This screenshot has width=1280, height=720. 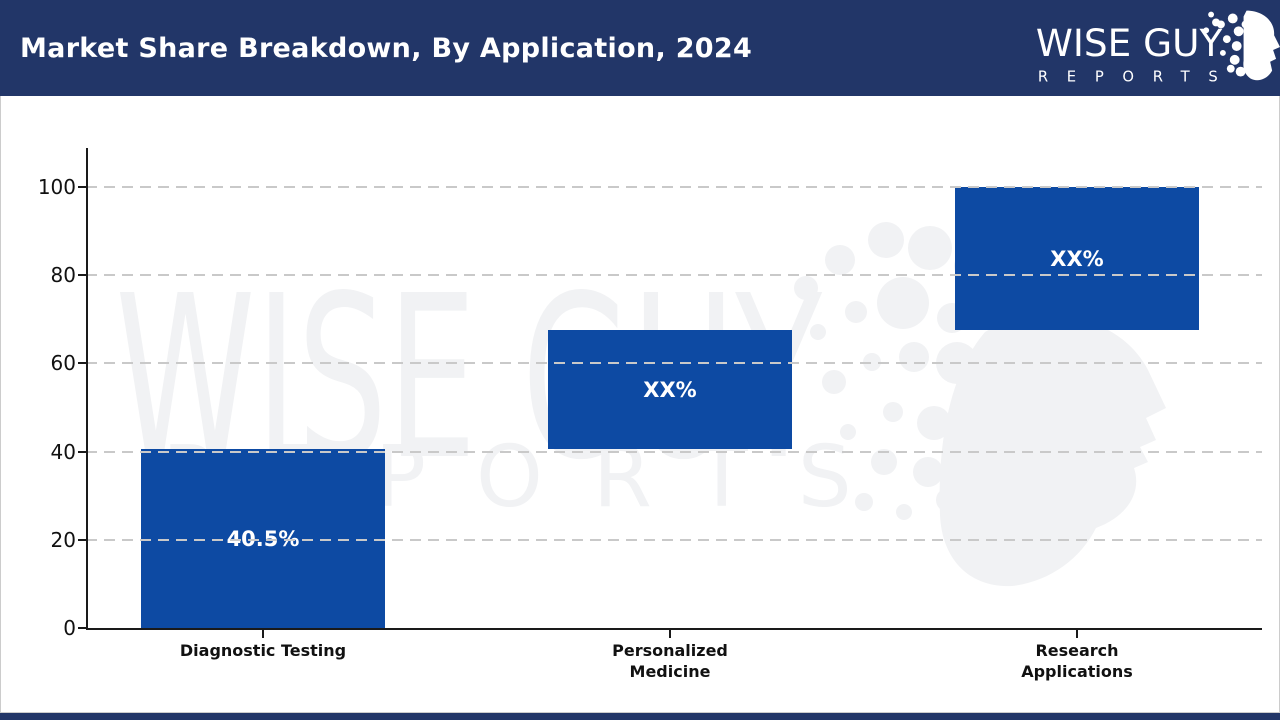 What do you see at coordinates (56, 187) in the screenshot?
I see `y-tick-label: 100` at bounding box center [56, 187].